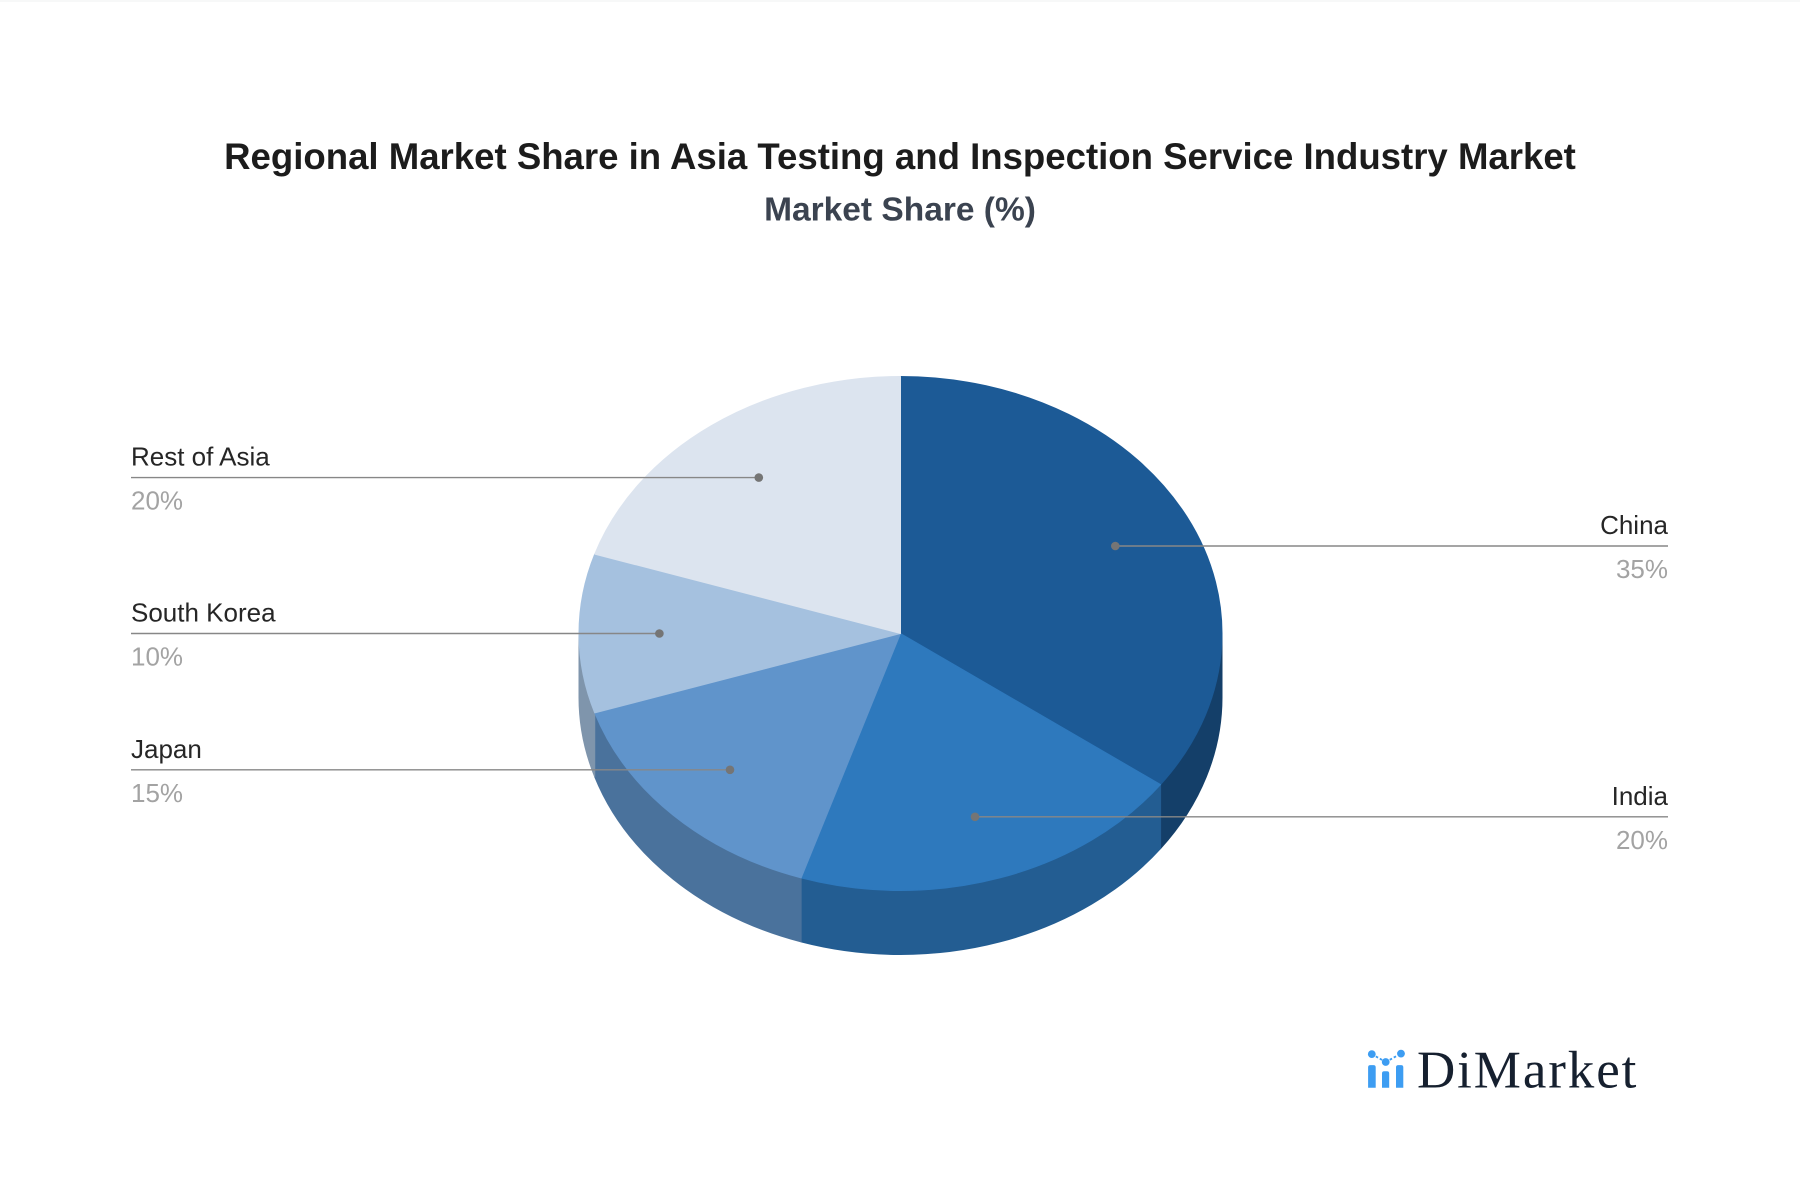 The height and width of the screenshot is (1196, 1800). What do you see at coordinates (900, 210) in the screenshot?
I see `svg-text: Market Share (%)` at bounding box center [900, 210].